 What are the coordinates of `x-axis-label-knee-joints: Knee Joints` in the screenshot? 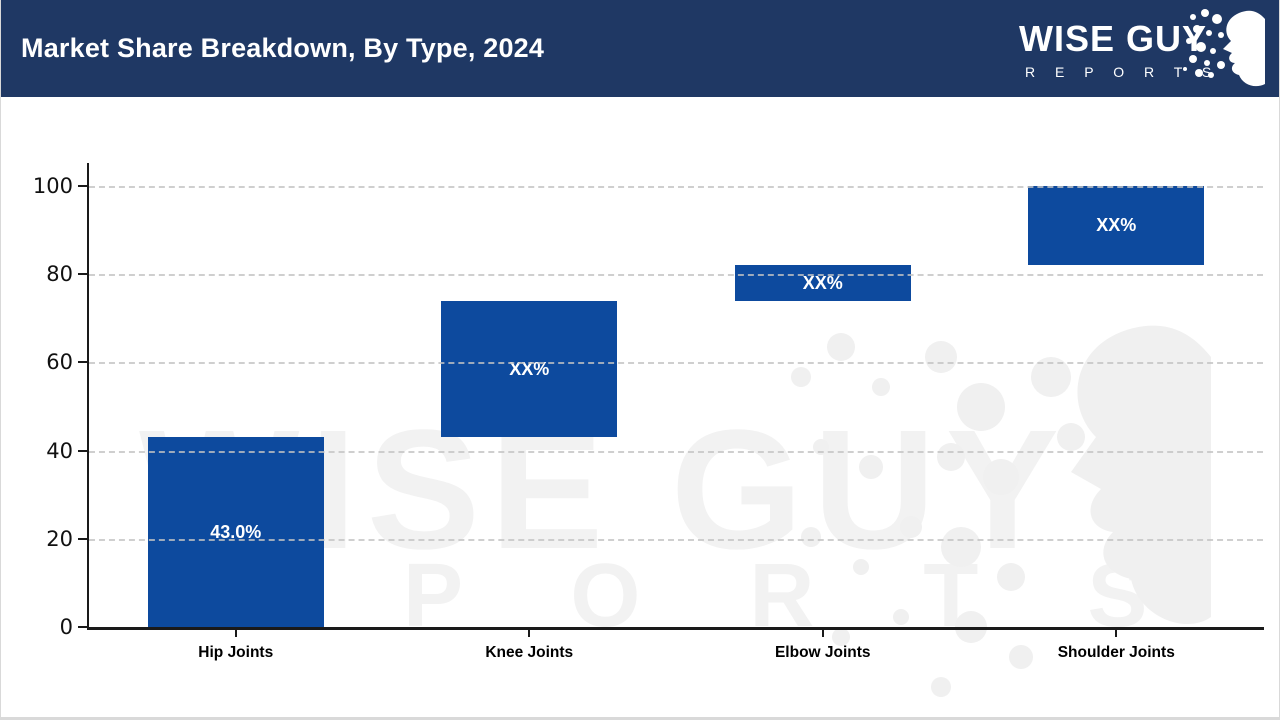 It's located at (529, 652).